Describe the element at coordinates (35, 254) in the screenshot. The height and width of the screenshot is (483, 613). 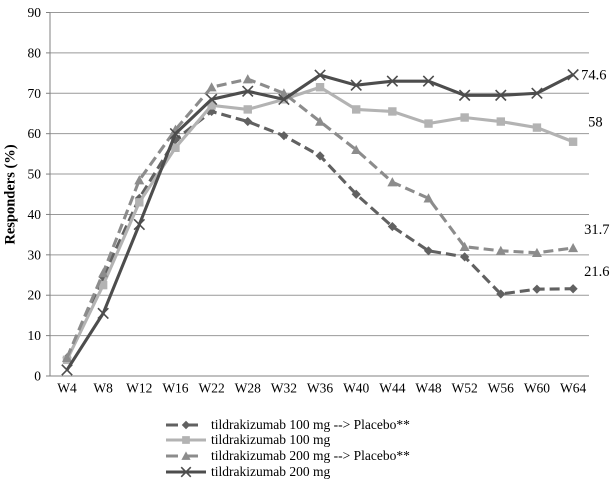
I see `y-tick-label: 30` at that location.